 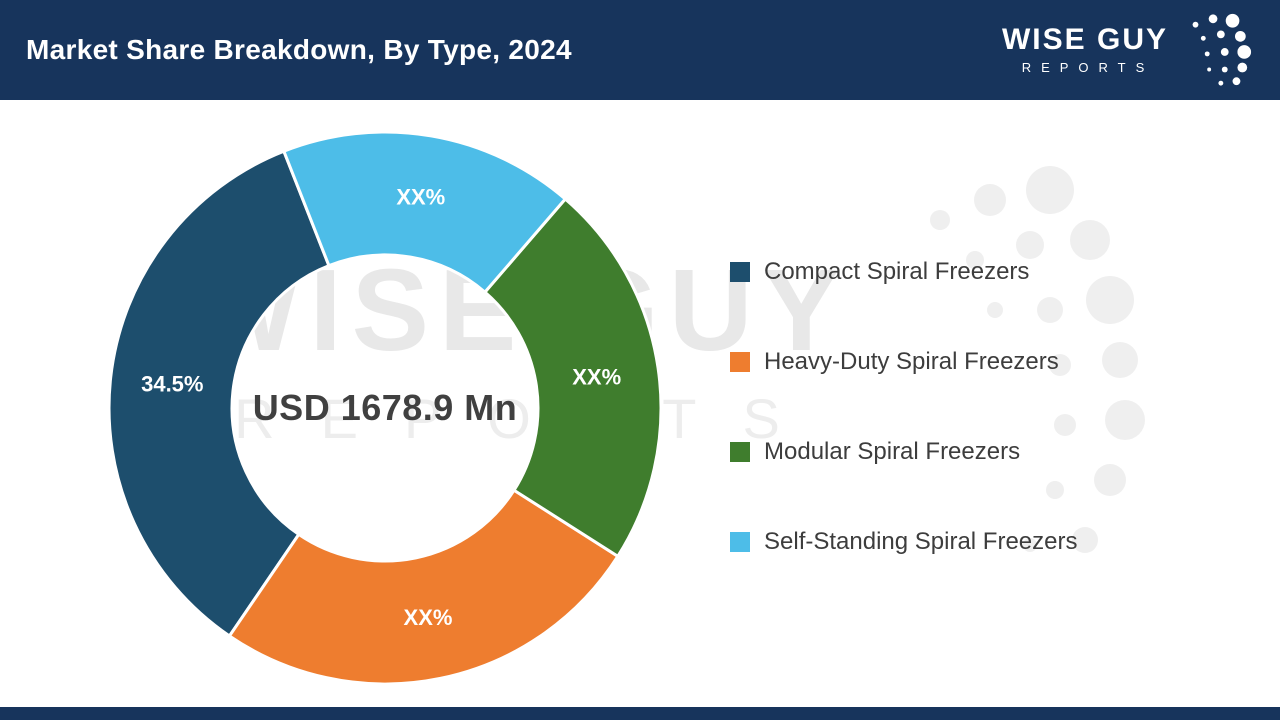 I want to click on slice-label-compact-spiral-freezers: 34.5%, so click(x=172, y=384).